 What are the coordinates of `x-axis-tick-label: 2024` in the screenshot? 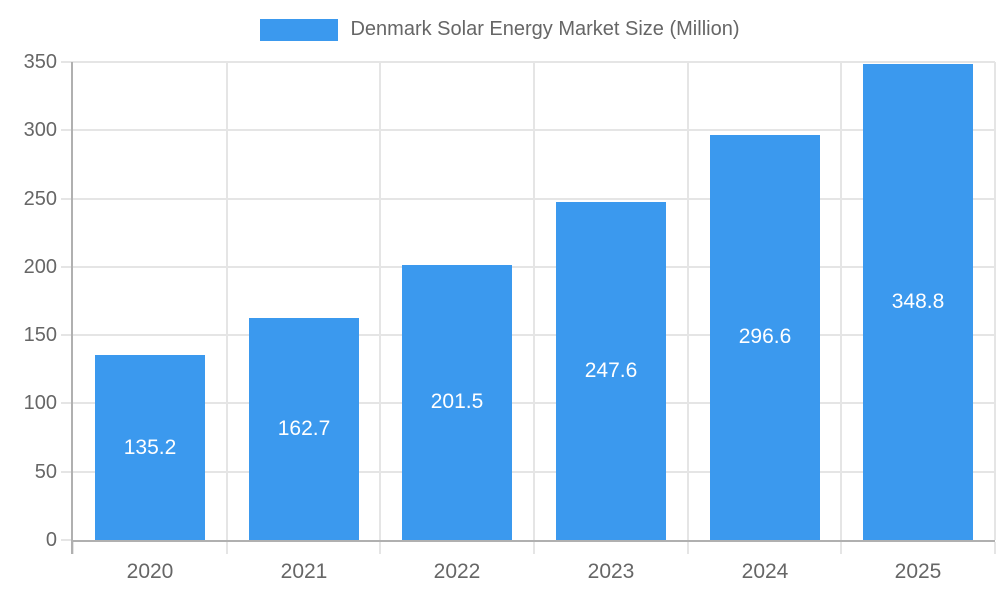 It's located at (765, 571).